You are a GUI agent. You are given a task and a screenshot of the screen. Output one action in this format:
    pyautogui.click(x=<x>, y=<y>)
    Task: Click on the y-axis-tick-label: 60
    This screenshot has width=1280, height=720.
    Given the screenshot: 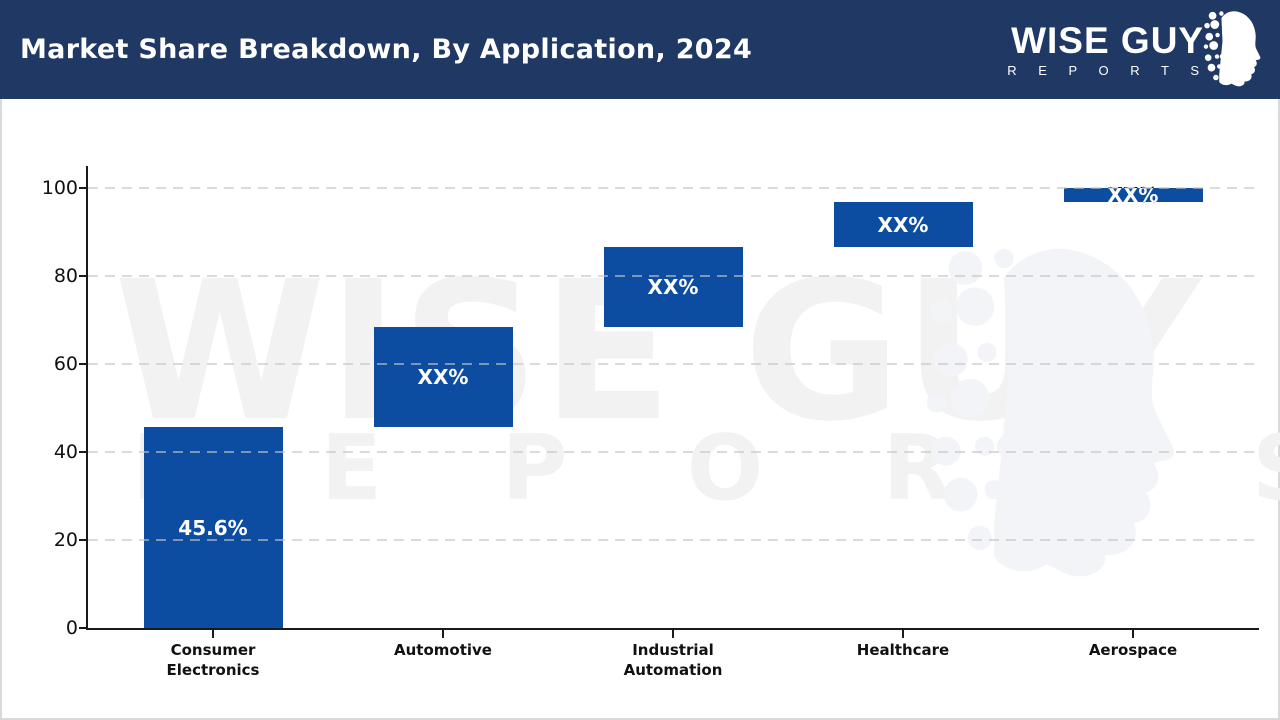 What is the action you would take?
    pyautogui.click(x=65, y=364)
    